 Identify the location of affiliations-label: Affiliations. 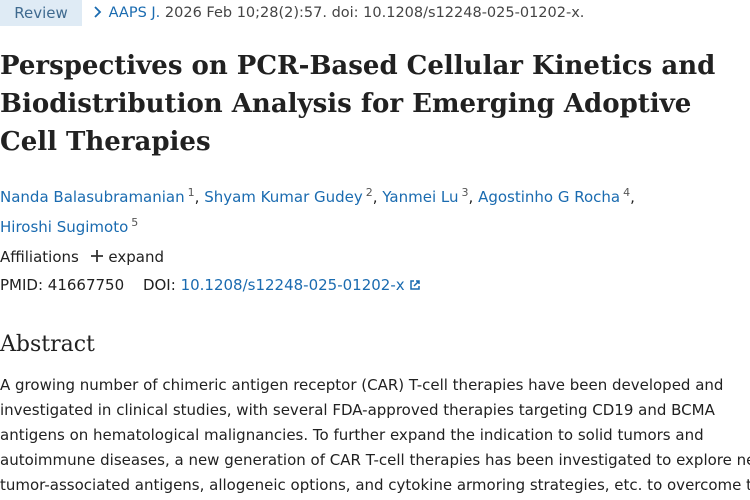
(39, 257).